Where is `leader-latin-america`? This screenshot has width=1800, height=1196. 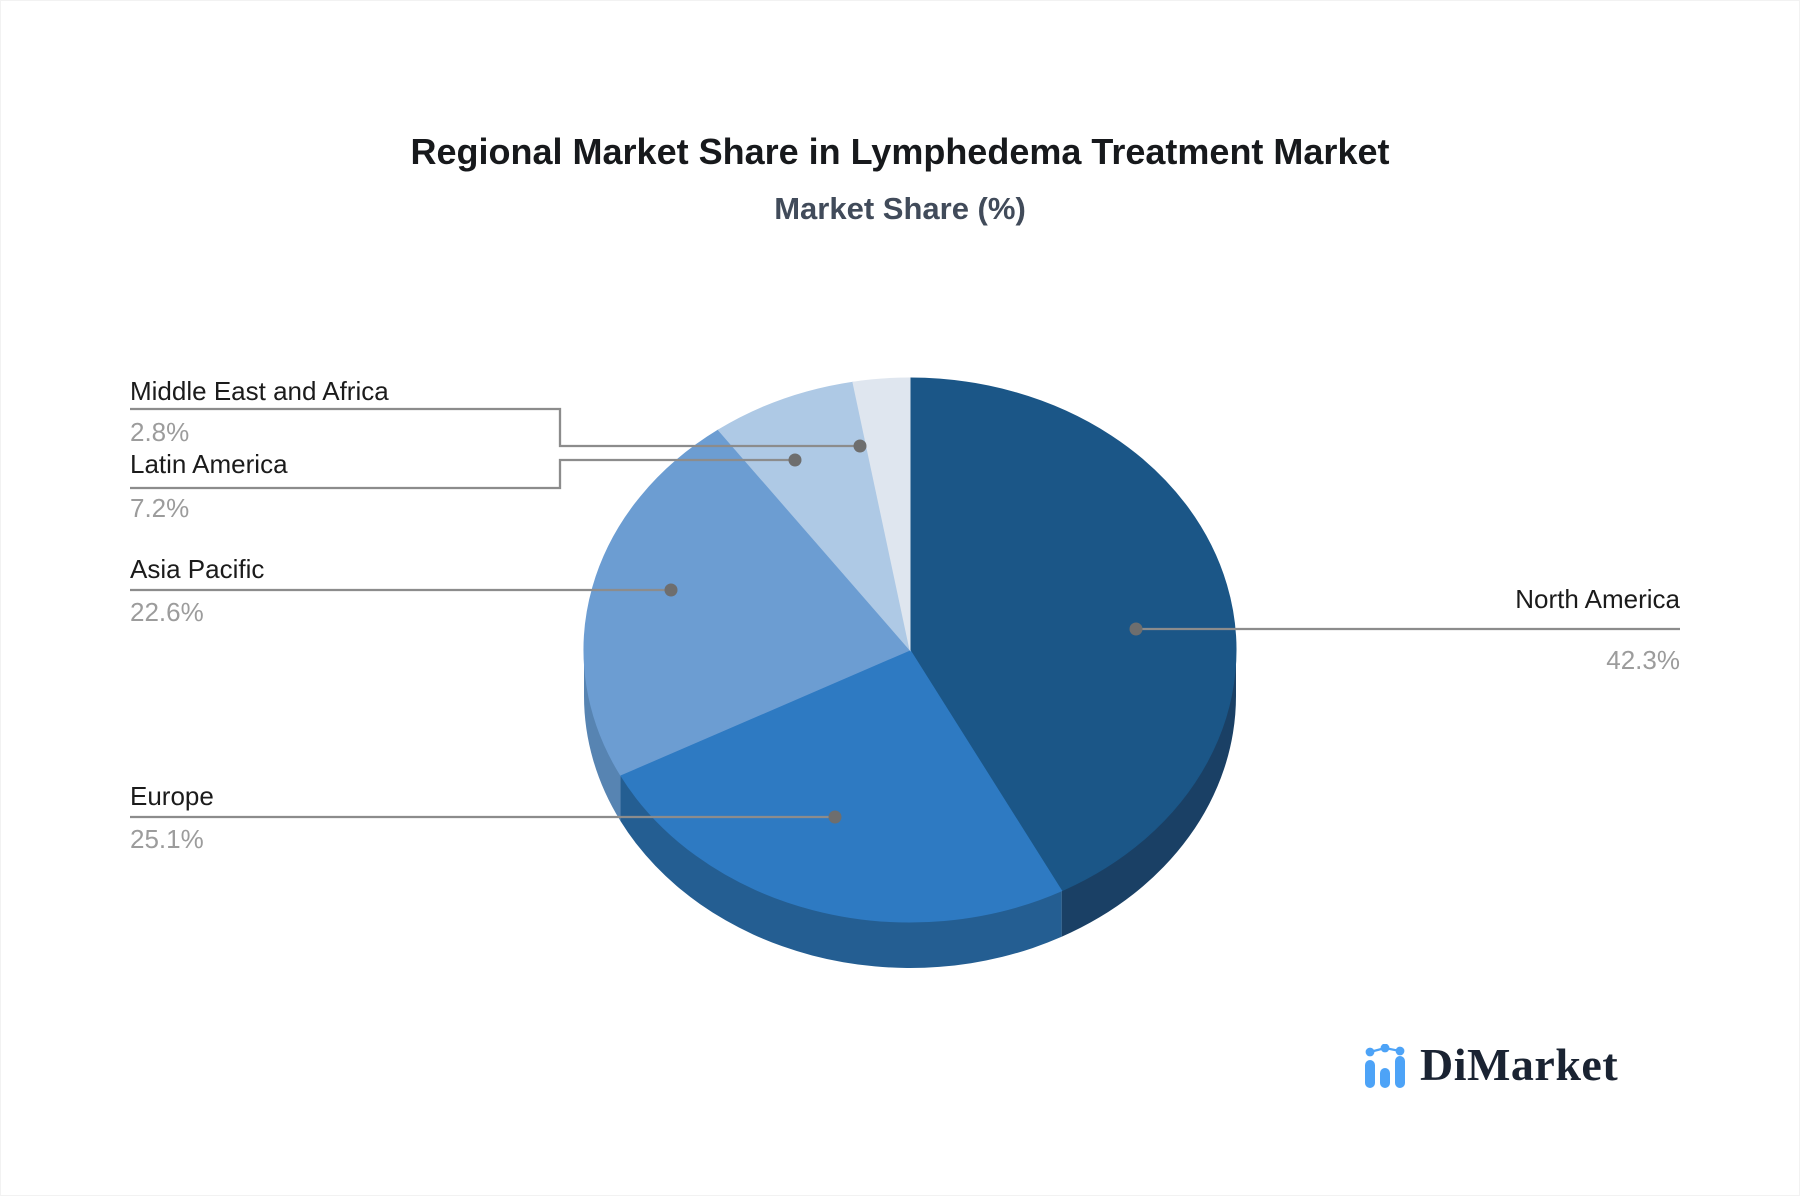
leader-latin-america is located at coordinates (462, 474).